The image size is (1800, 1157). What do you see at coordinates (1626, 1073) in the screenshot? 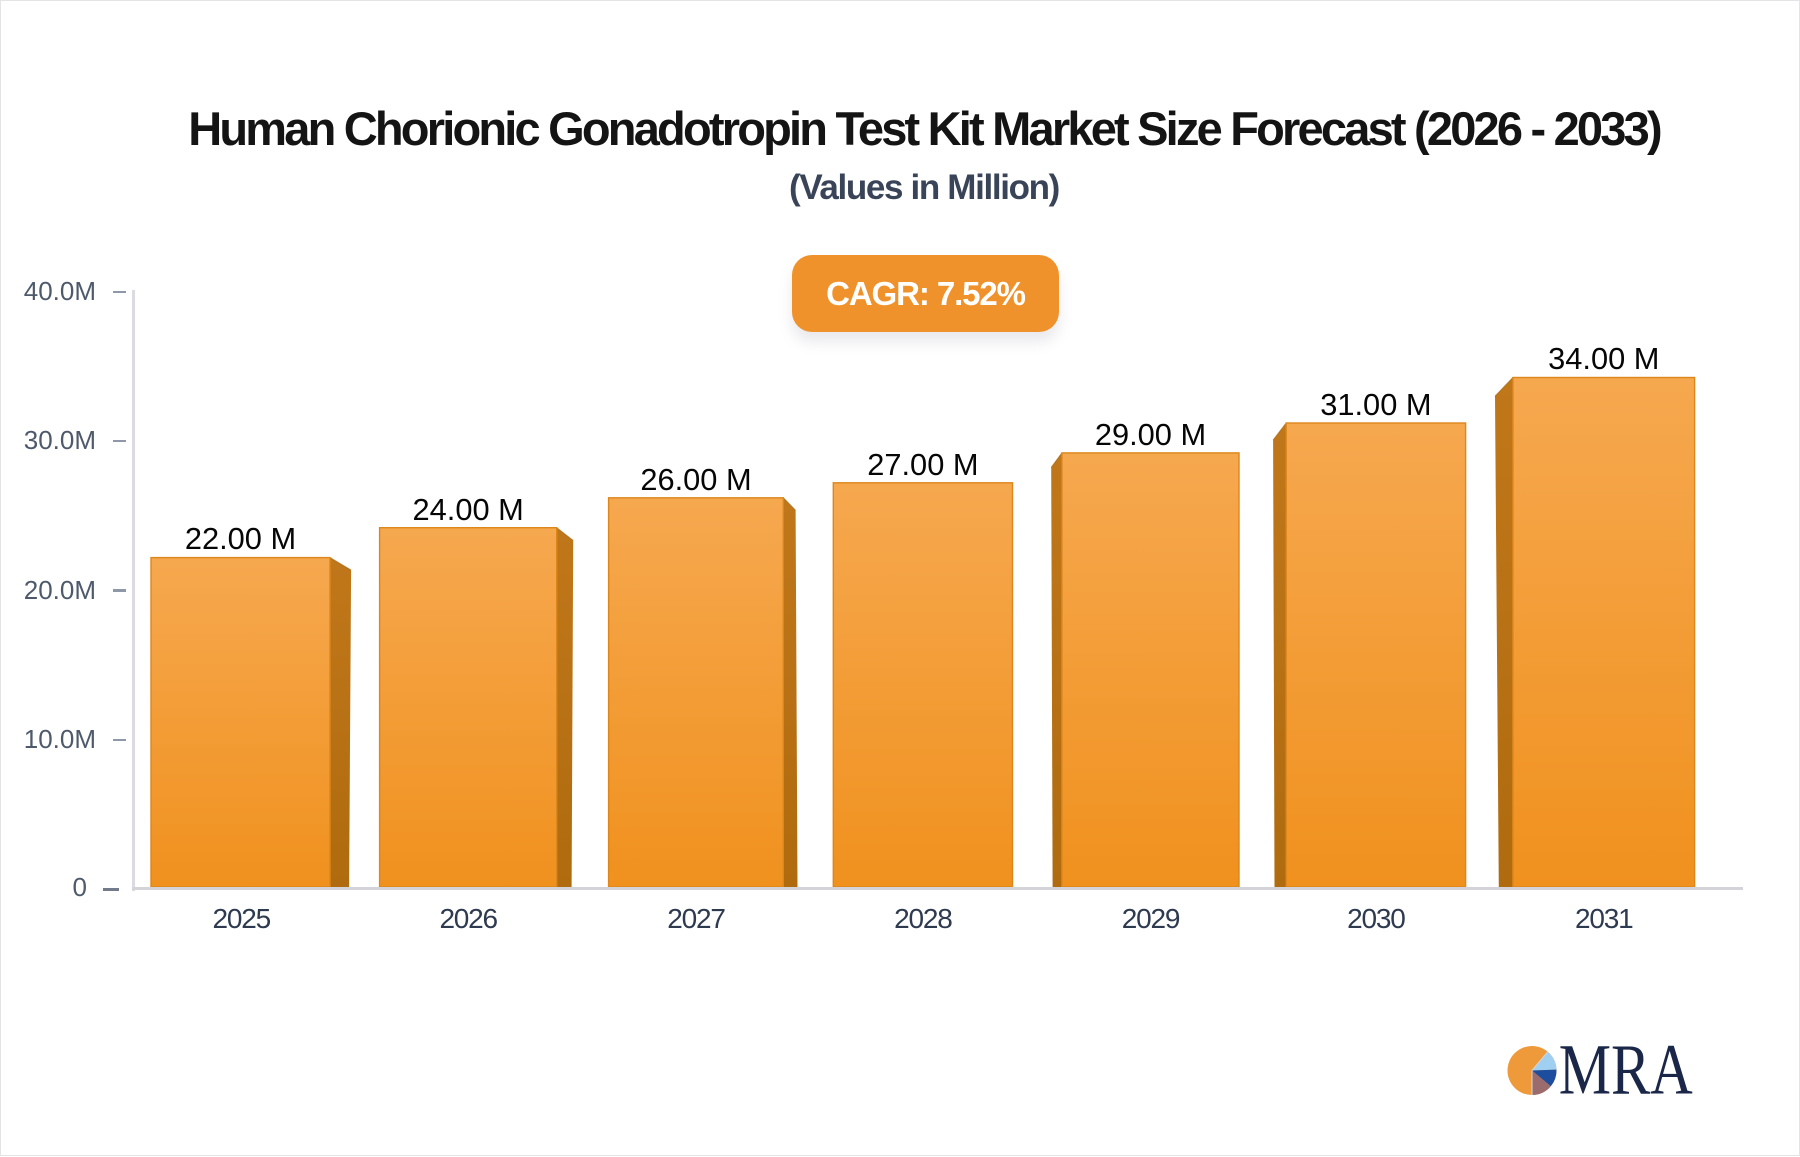
I see `svg-text: MRA` at bounding box center [1626, 1073].